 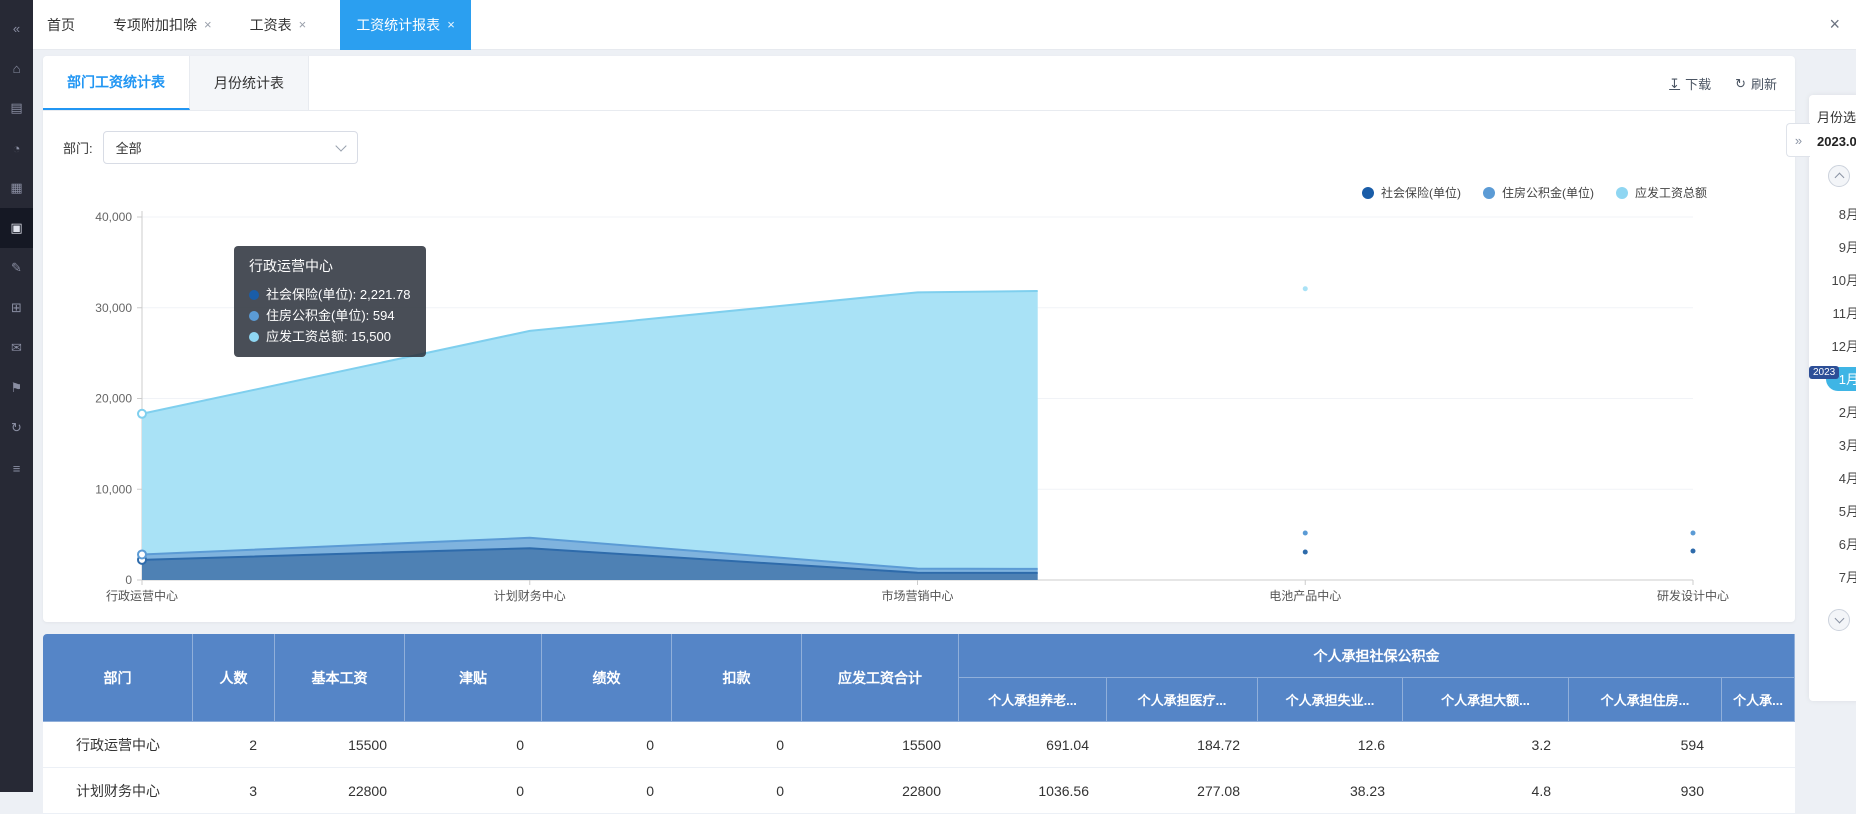 I want to click on card-toolbar: ↧ 下载 ↻ 刷新, so click(x=1723, y=83).